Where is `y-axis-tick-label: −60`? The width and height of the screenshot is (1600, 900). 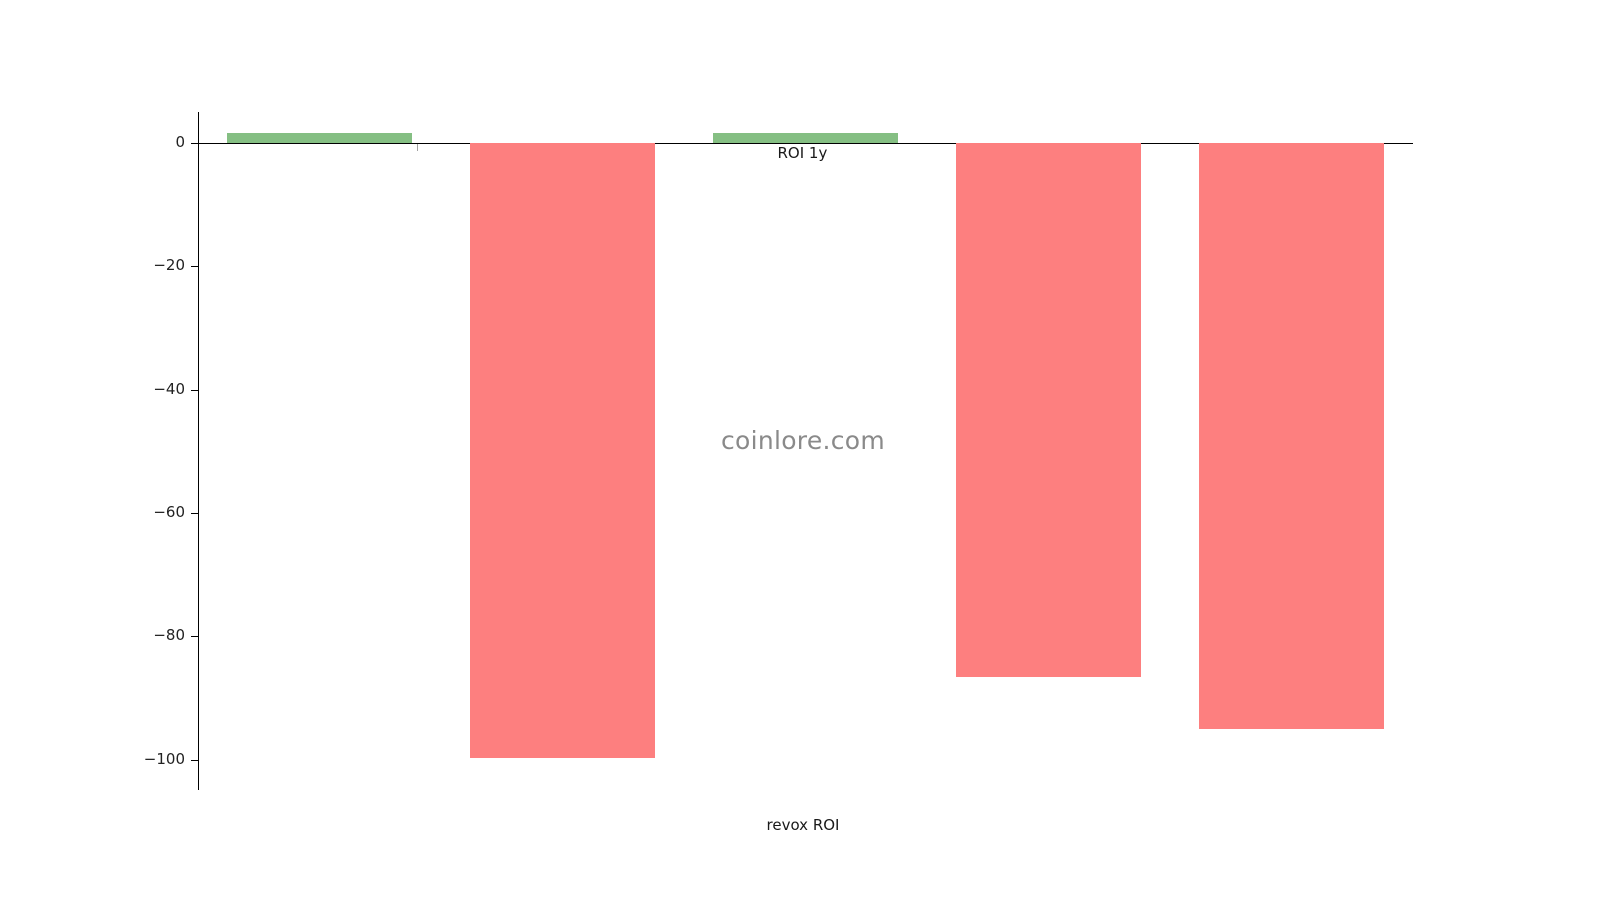 y-axis-tick-label: −60 is located at coordinates (169, 511).